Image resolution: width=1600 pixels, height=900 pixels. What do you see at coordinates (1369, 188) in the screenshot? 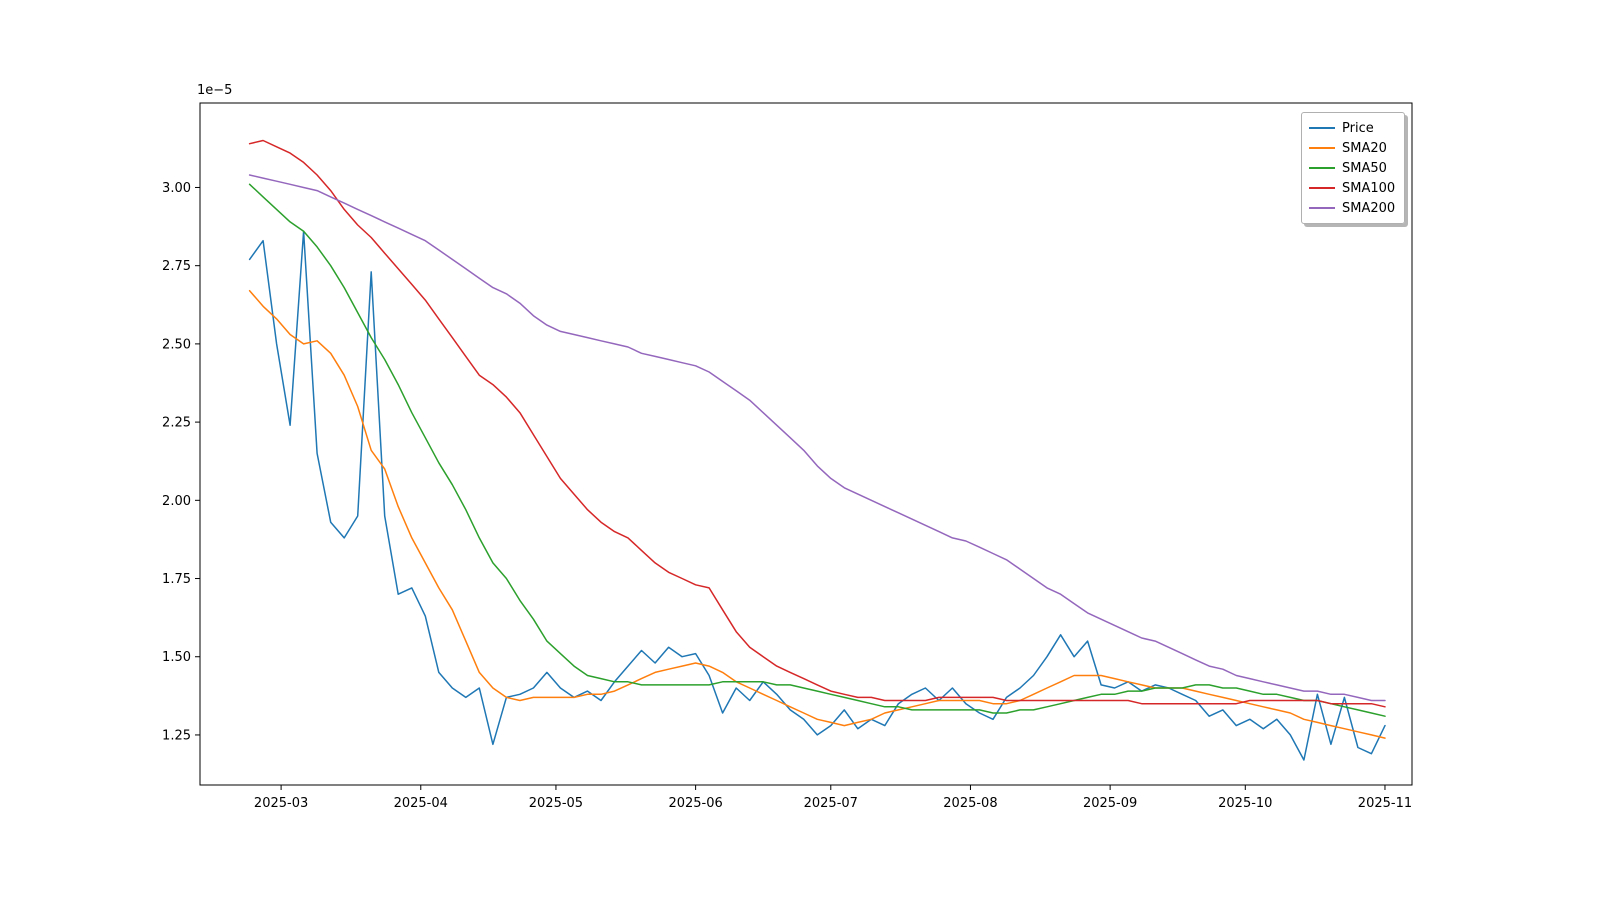
I see `legend-label-sma100: SMA100` at bounding box center [1369, 188].